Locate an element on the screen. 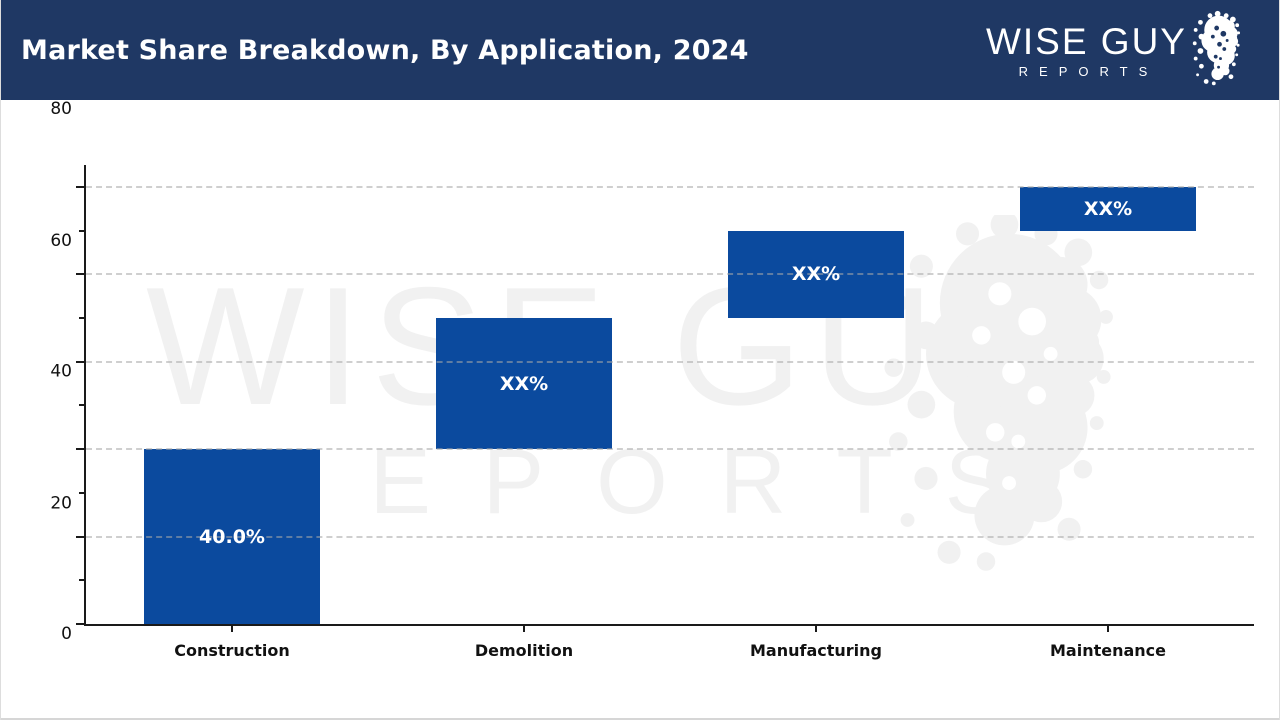  y-axis-tick-label: 60 is located at coordinates (61, 240).